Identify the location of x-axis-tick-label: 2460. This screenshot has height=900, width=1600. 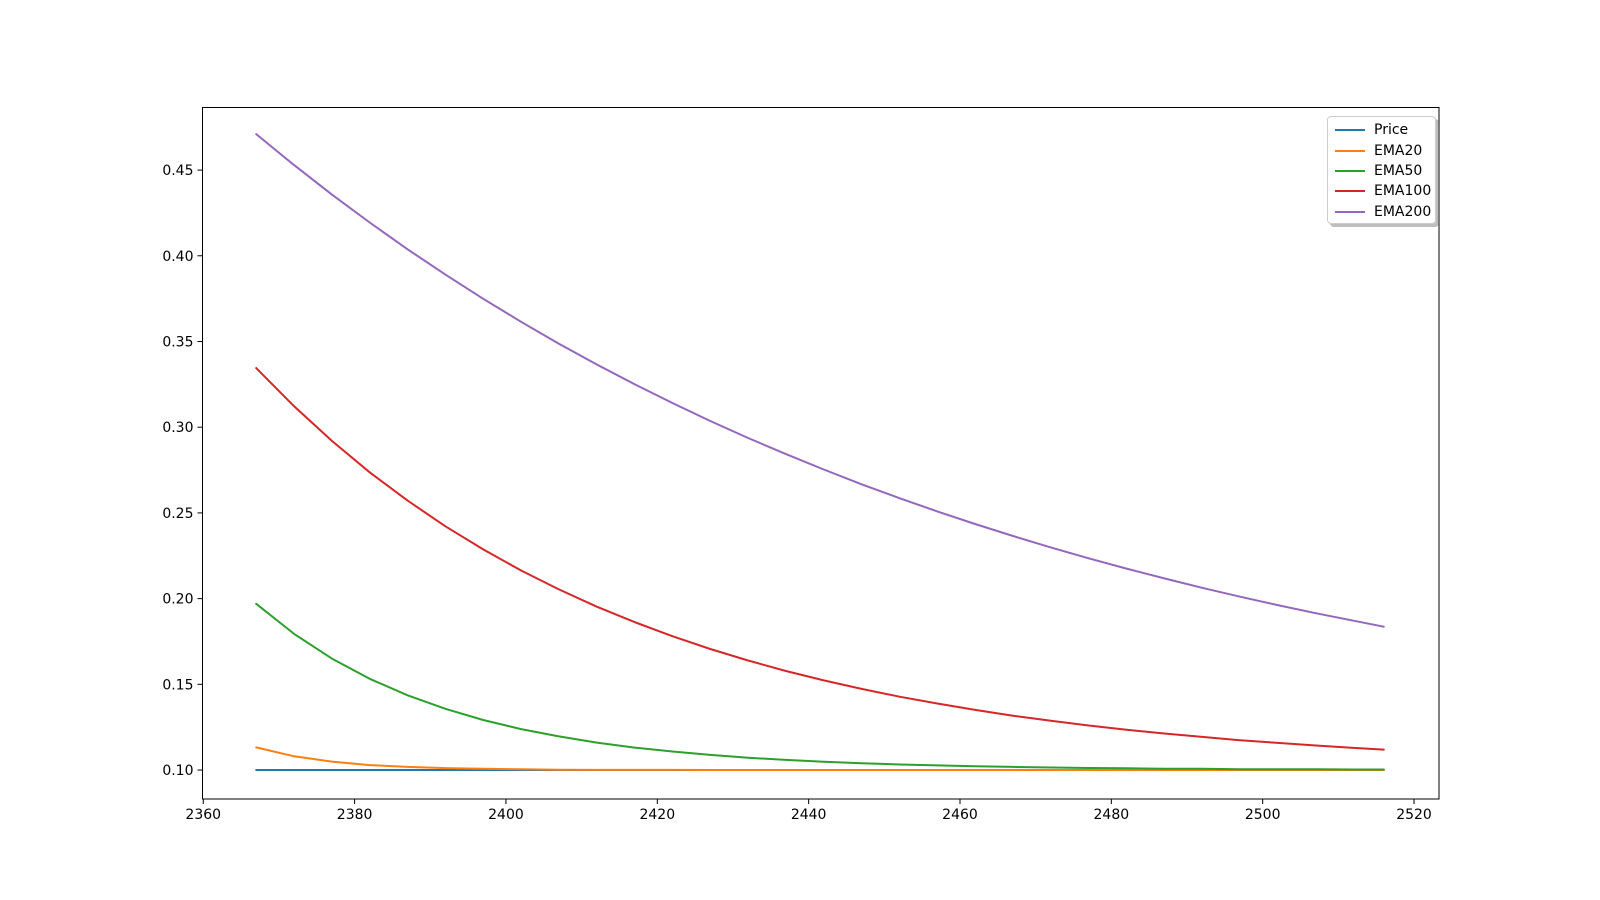
(960, 815).